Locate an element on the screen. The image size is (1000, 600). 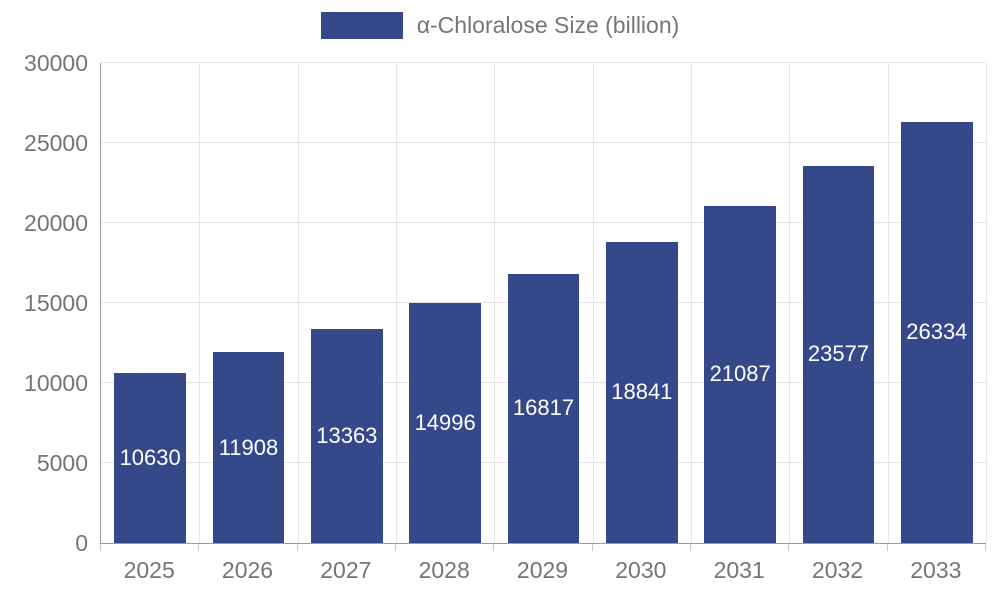
y-tick-label: 20000 is located at coordinates (56, 223).